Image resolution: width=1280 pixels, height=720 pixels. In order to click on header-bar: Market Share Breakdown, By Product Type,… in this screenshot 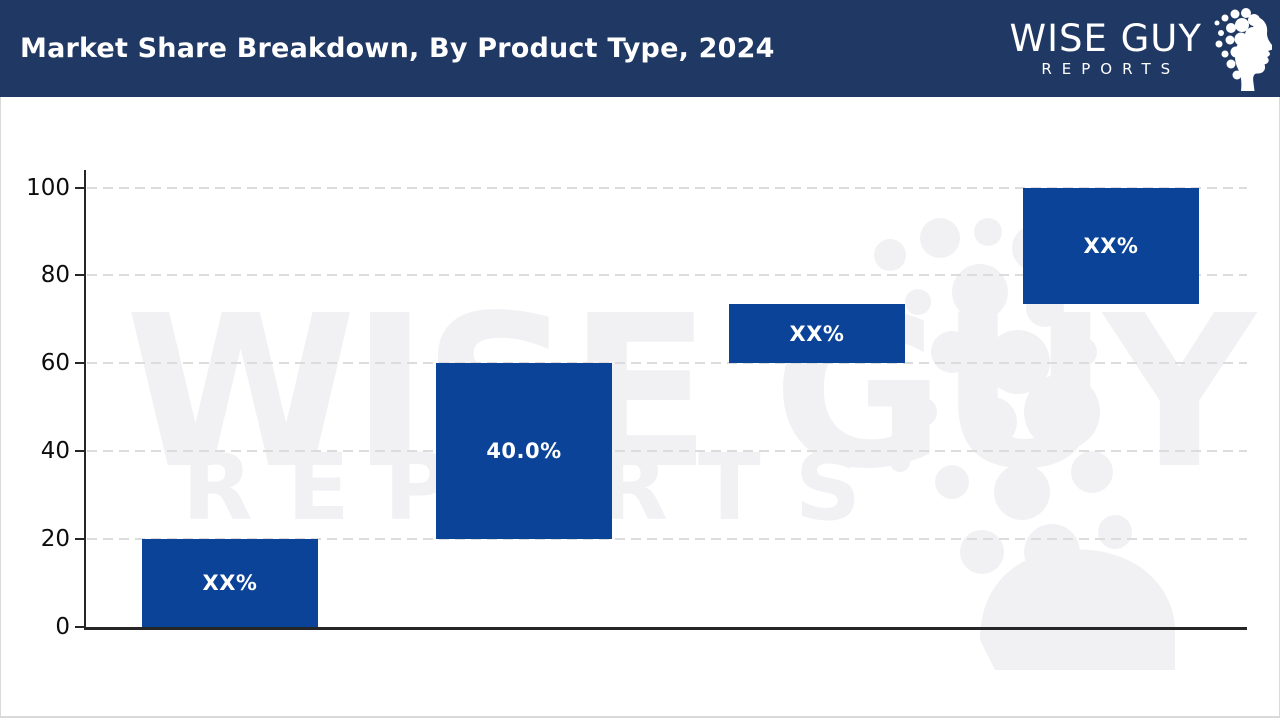, I will do `click(640, 48)`.